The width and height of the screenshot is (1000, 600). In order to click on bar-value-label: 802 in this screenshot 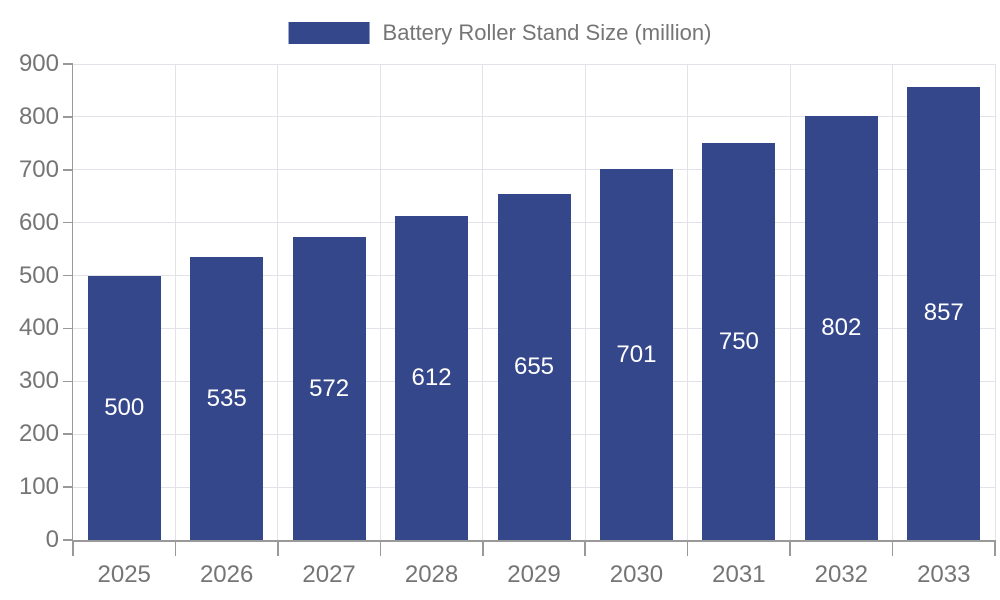, I will do `click(841, 327)`.